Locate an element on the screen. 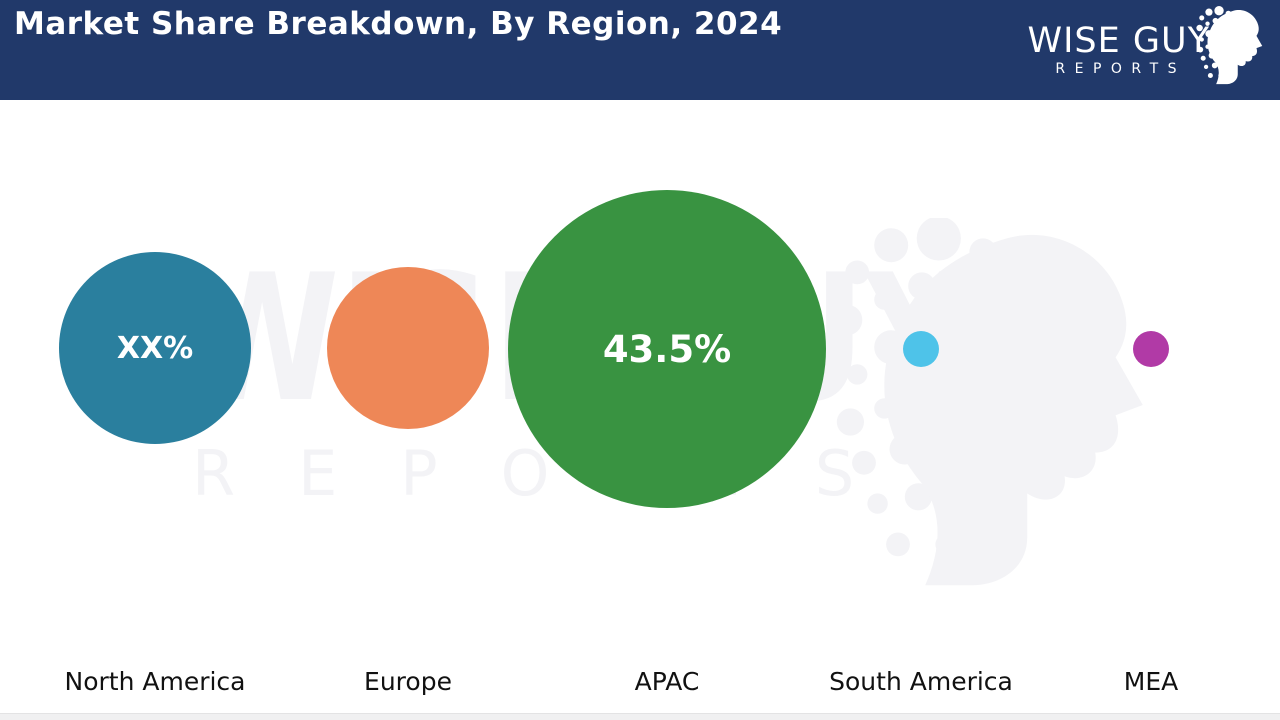 The height and width of the screenshot is (720, 1280). logo-wordmark: WISE GUY is located at coordinates (1118, 40).